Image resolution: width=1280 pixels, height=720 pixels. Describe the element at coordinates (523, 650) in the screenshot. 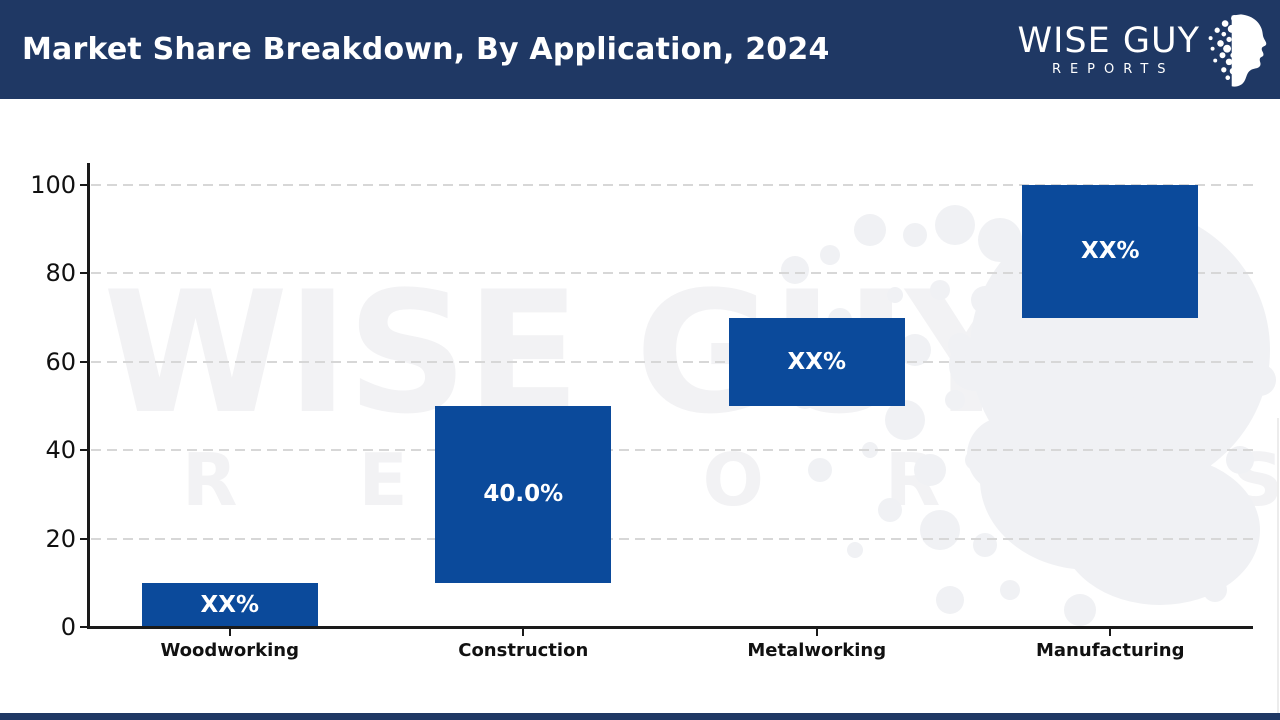

I see `x-tick-label-construction: Construction` at that location.